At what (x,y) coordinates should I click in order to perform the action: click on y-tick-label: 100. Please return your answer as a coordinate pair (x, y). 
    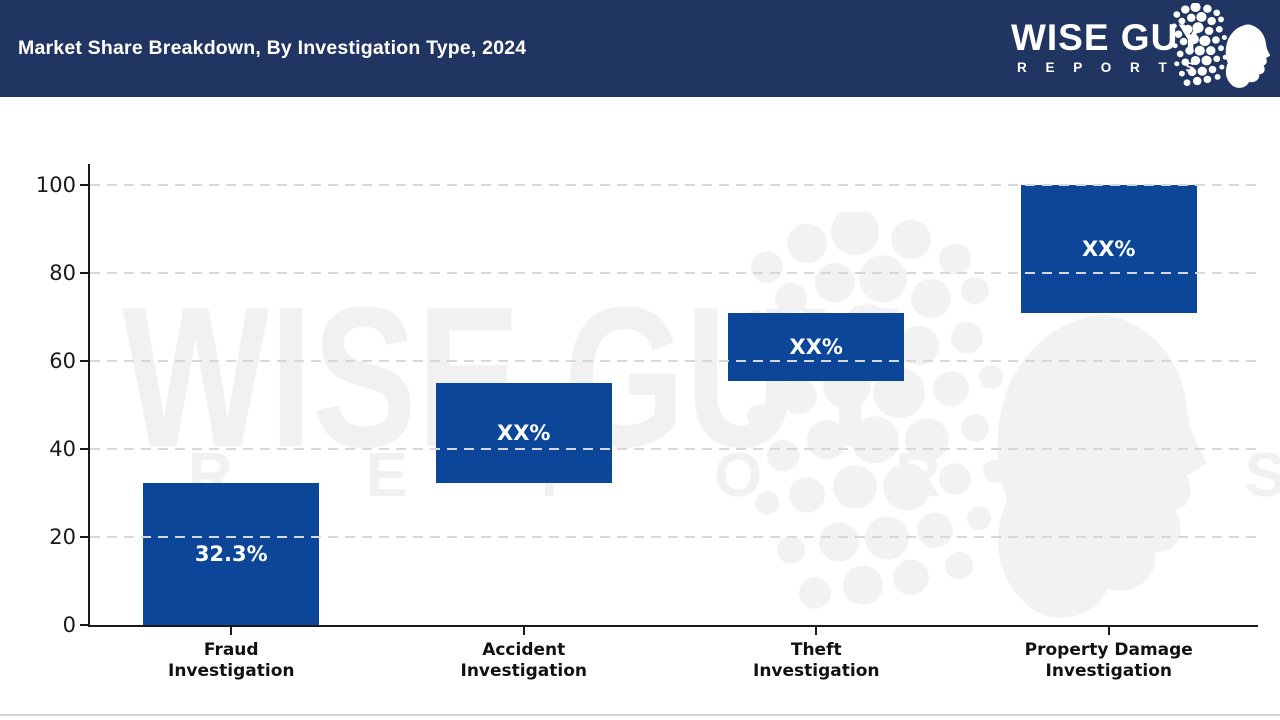
    Looking at the image, I should click on (55, 185).